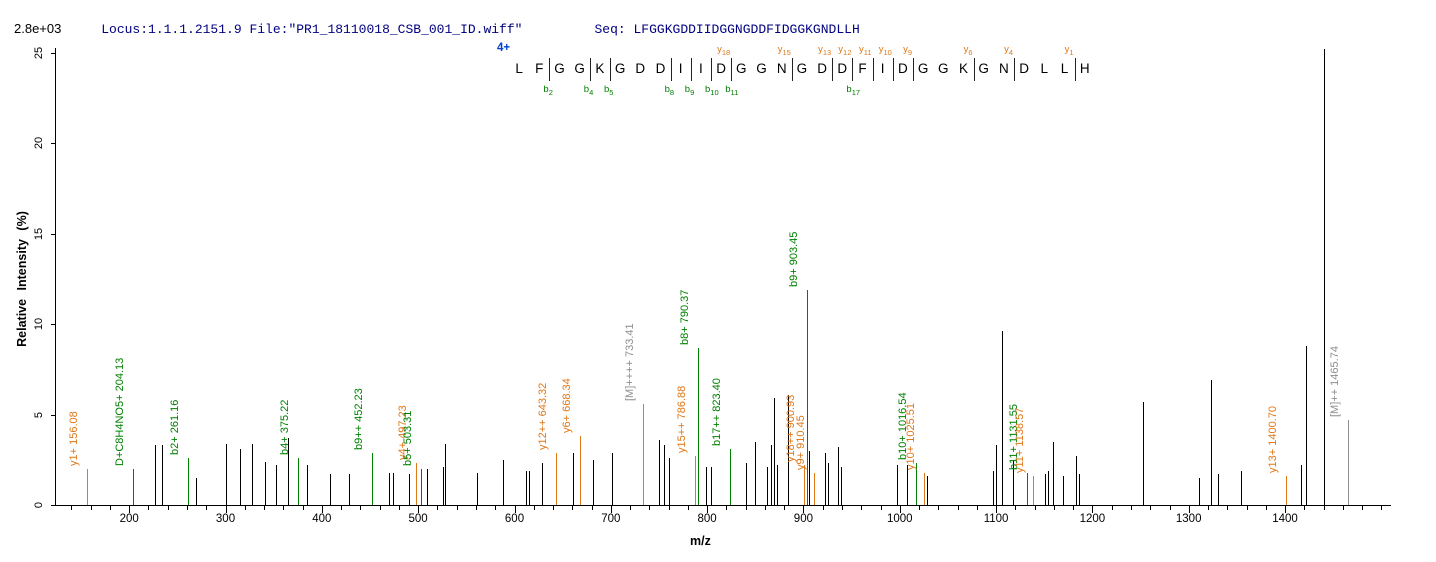 This screenshot has height=562, width=1436. I want to click on b-ion-marker: b10, so click(712, 90).